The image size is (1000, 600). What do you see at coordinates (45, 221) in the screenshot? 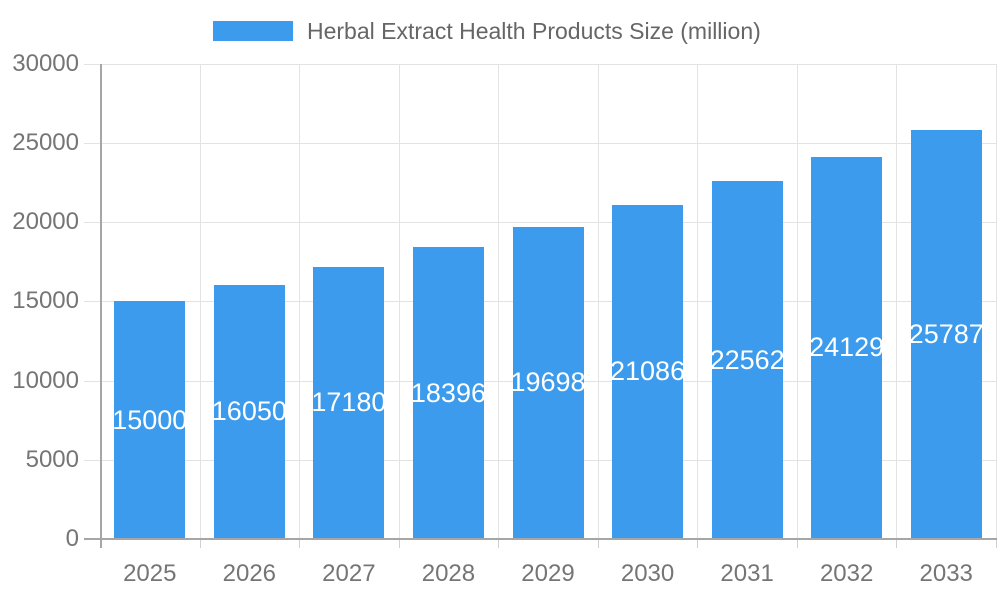
I see `y-axis-label: 20000` at bounding box center [45, 221].